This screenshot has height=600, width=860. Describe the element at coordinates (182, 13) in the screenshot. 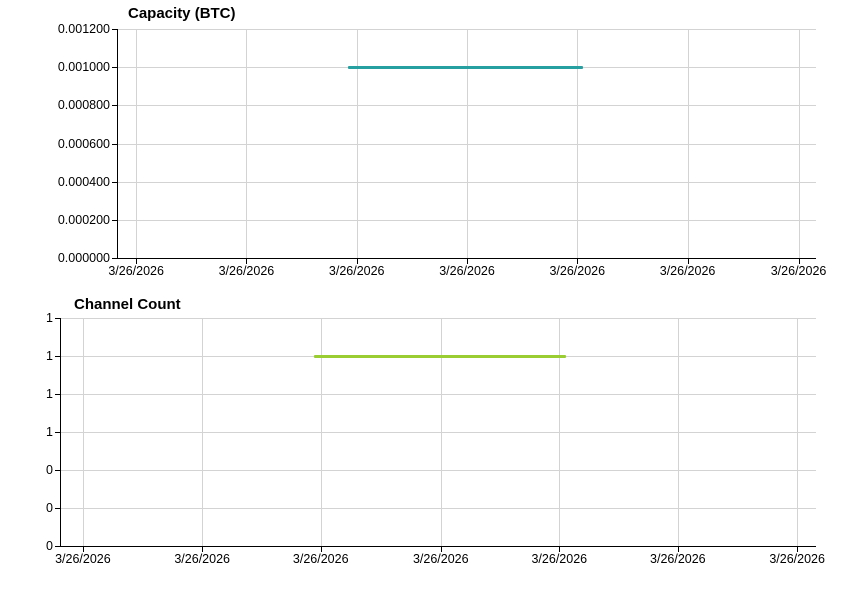

I see `capacity-chart-title: Capacity (BTC)` at that location.